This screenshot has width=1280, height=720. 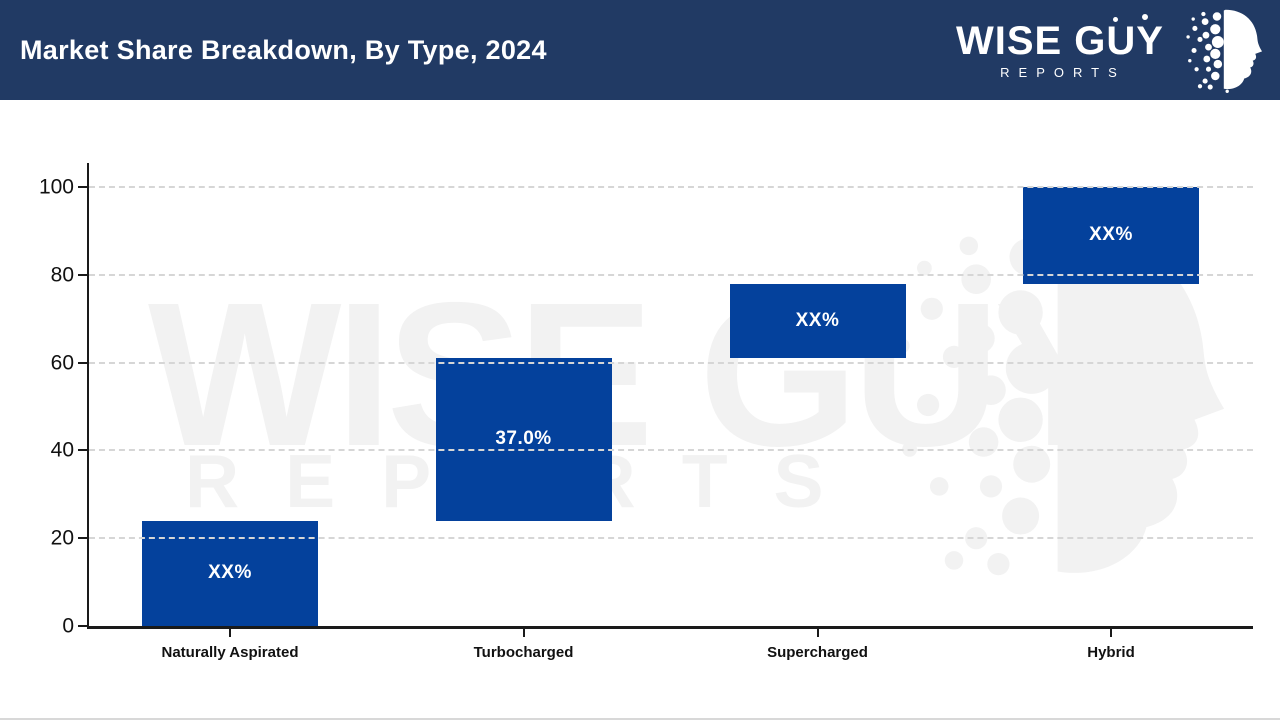 I want to click on y-tick-label-0: 0, so click(x=68, y=626).